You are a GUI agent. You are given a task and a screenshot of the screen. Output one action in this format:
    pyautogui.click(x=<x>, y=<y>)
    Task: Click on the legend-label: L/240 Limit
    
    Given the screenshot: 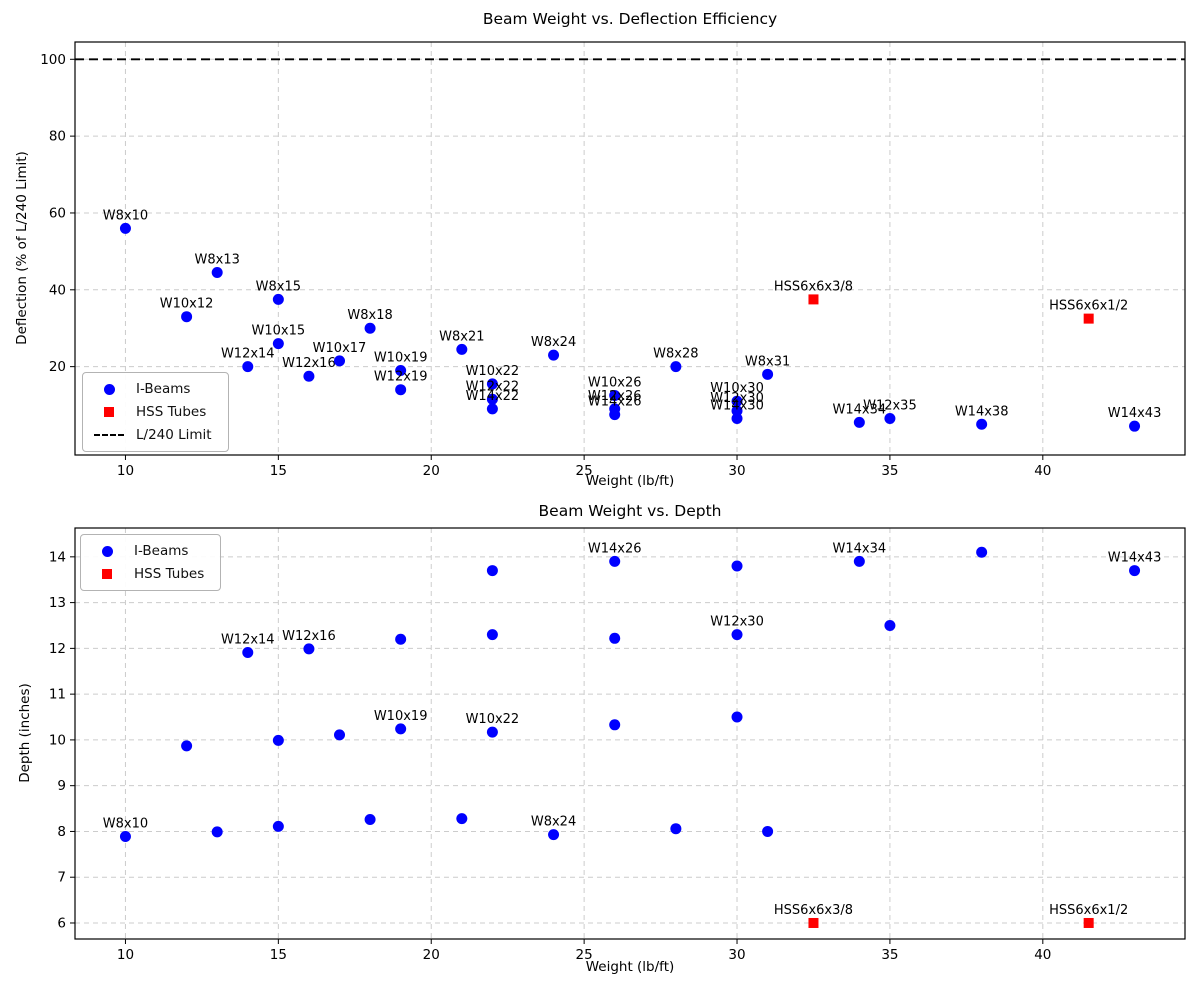 What is the action you would take?
    pyautogui.click(x=174, y=435)
    